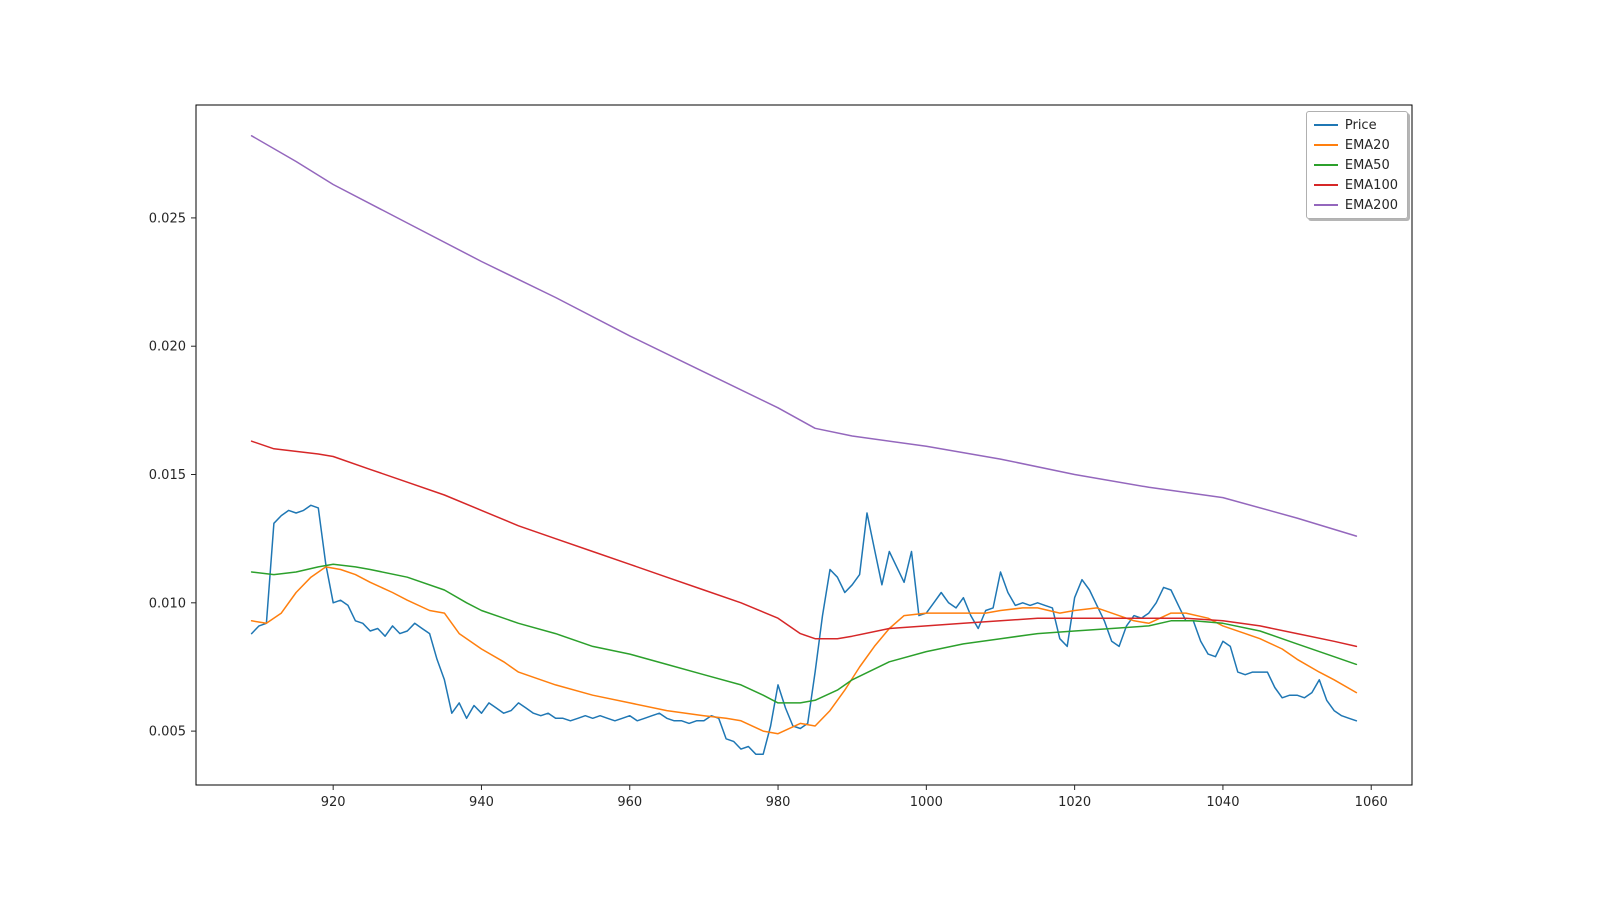  Describe the element at coordinates (167, 475) in the screenshot. I see `y-tick-label: 0.015` at that location.